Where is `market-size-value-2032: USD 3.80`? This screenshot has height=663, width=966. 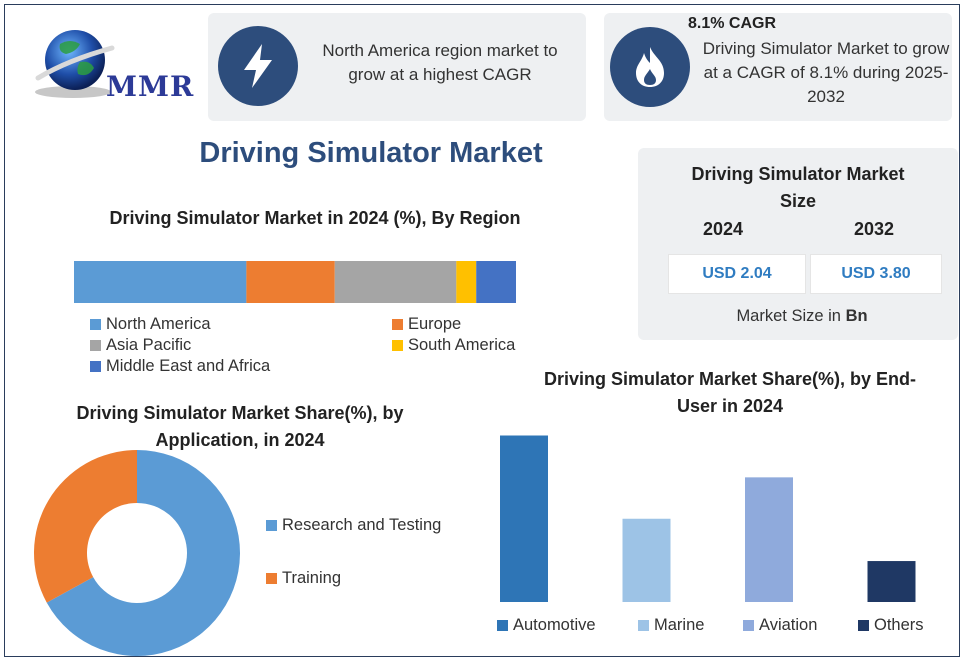 market-size-value-2032: USD 3.80 is located at coordinates (876, 274).